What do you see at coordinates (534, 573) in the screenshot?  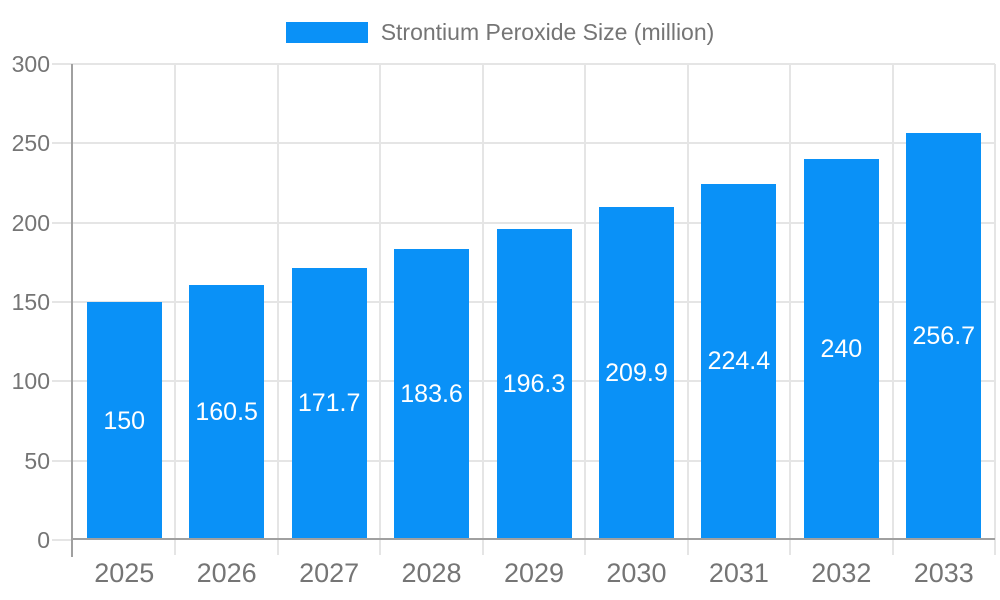 I see `x-axis-label: 2029` at bounding box center [534, 573].